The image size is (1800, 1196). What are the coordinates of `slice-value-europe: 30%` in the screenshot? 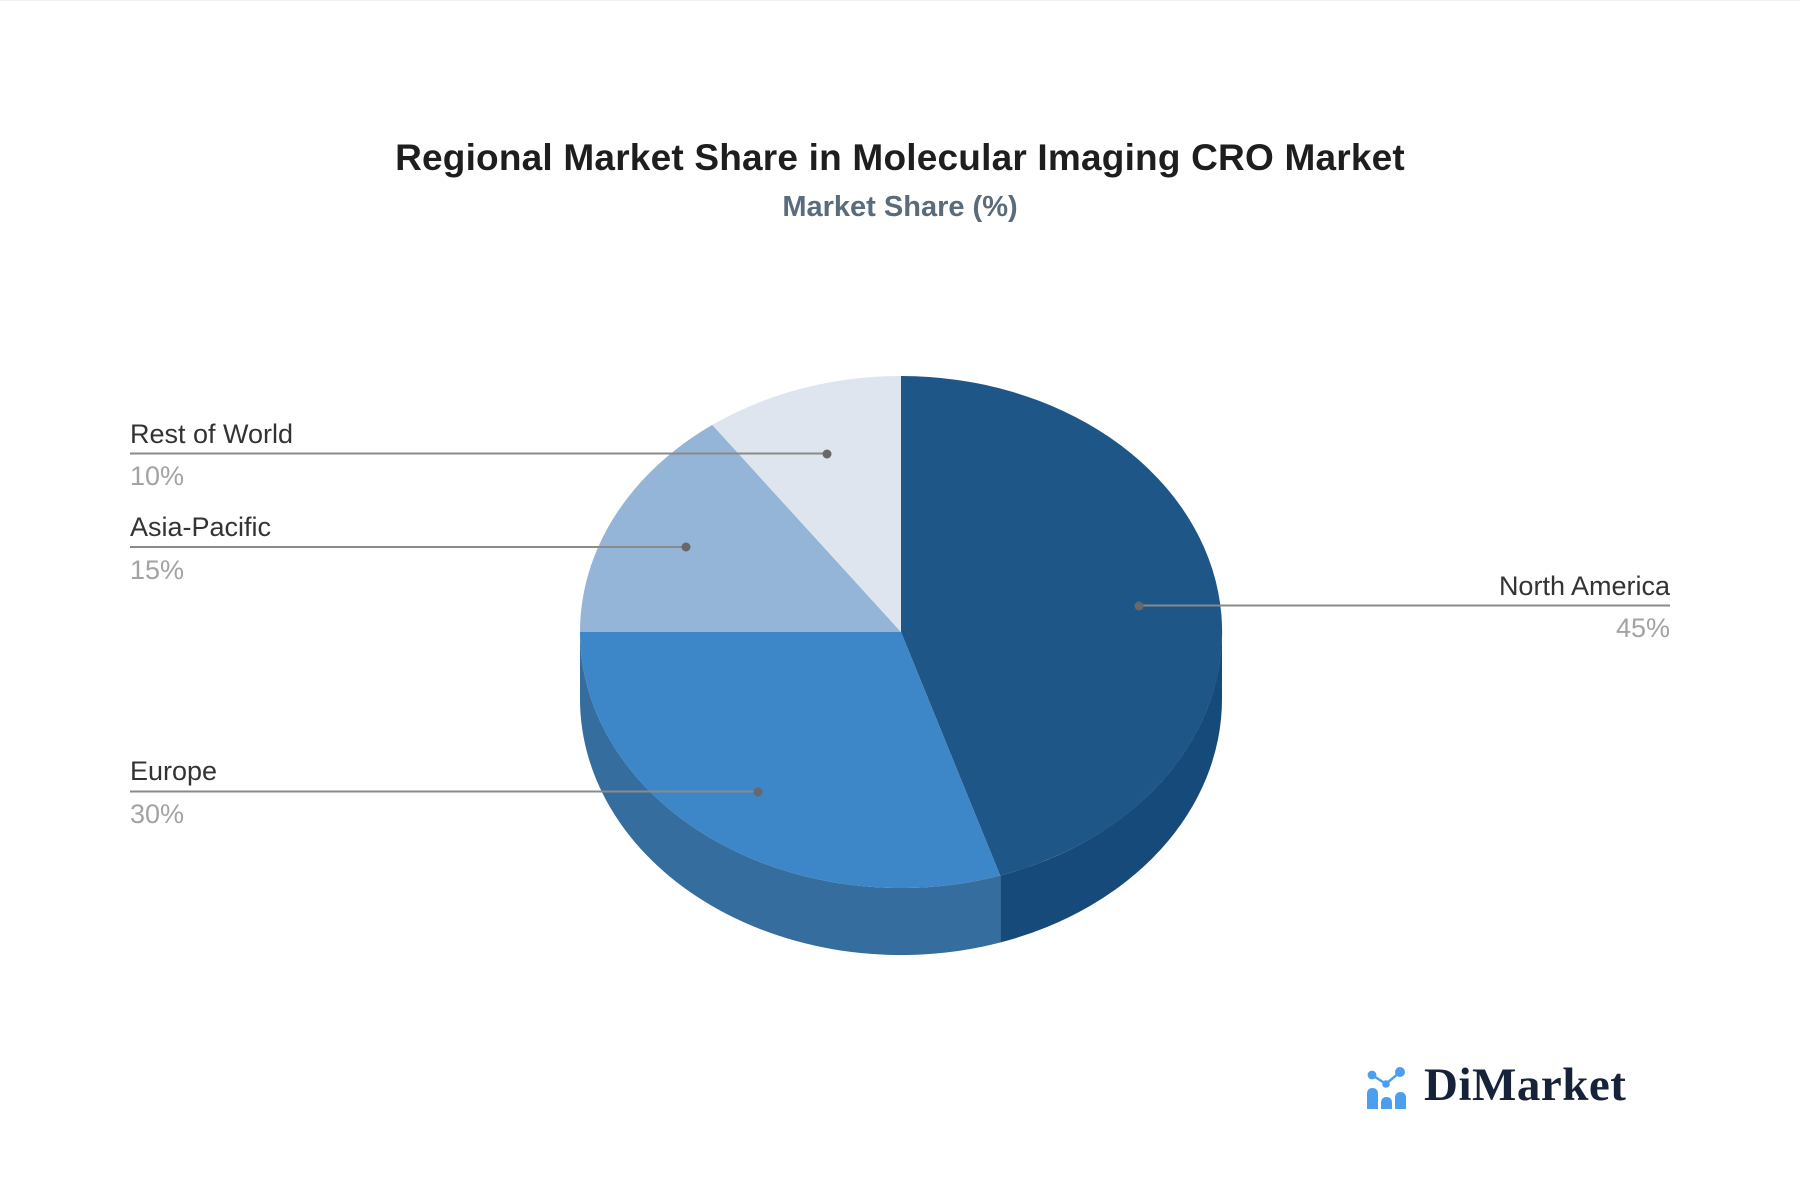 It's located at (157, 814).